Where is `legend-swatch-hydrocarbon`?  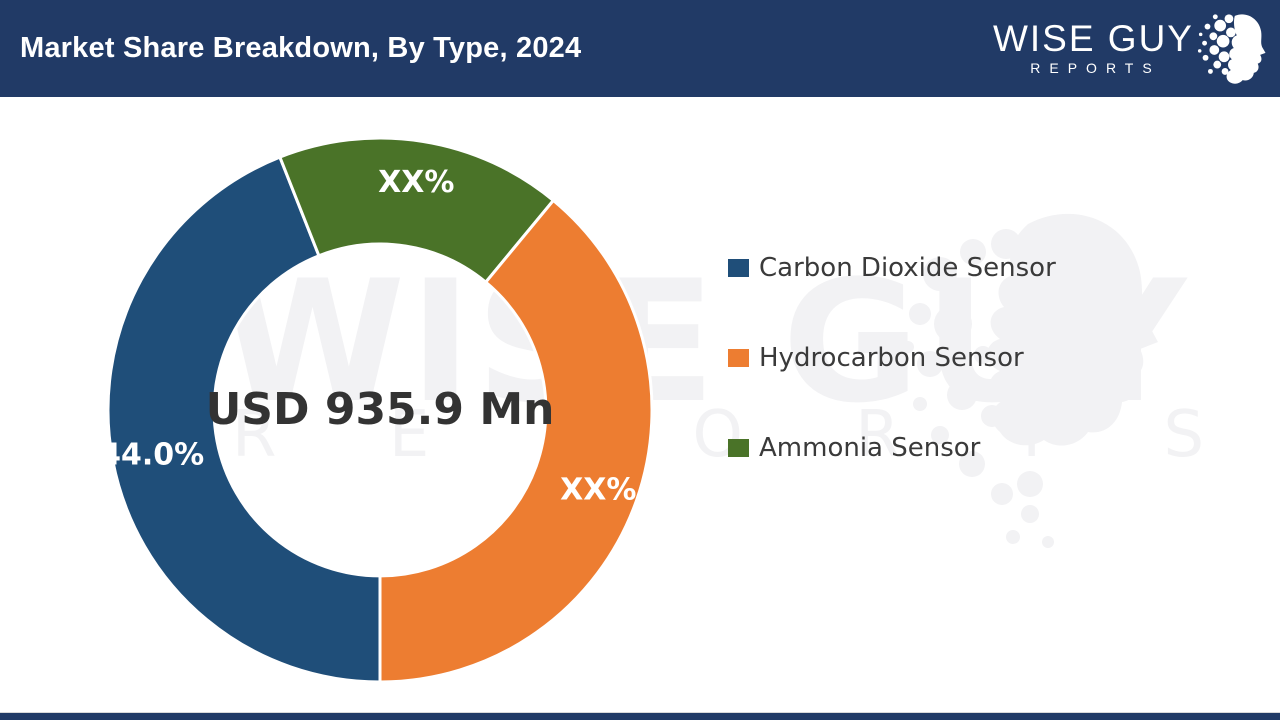 legend-swatch-hydrocarbon is located at coordinates (738, 358).